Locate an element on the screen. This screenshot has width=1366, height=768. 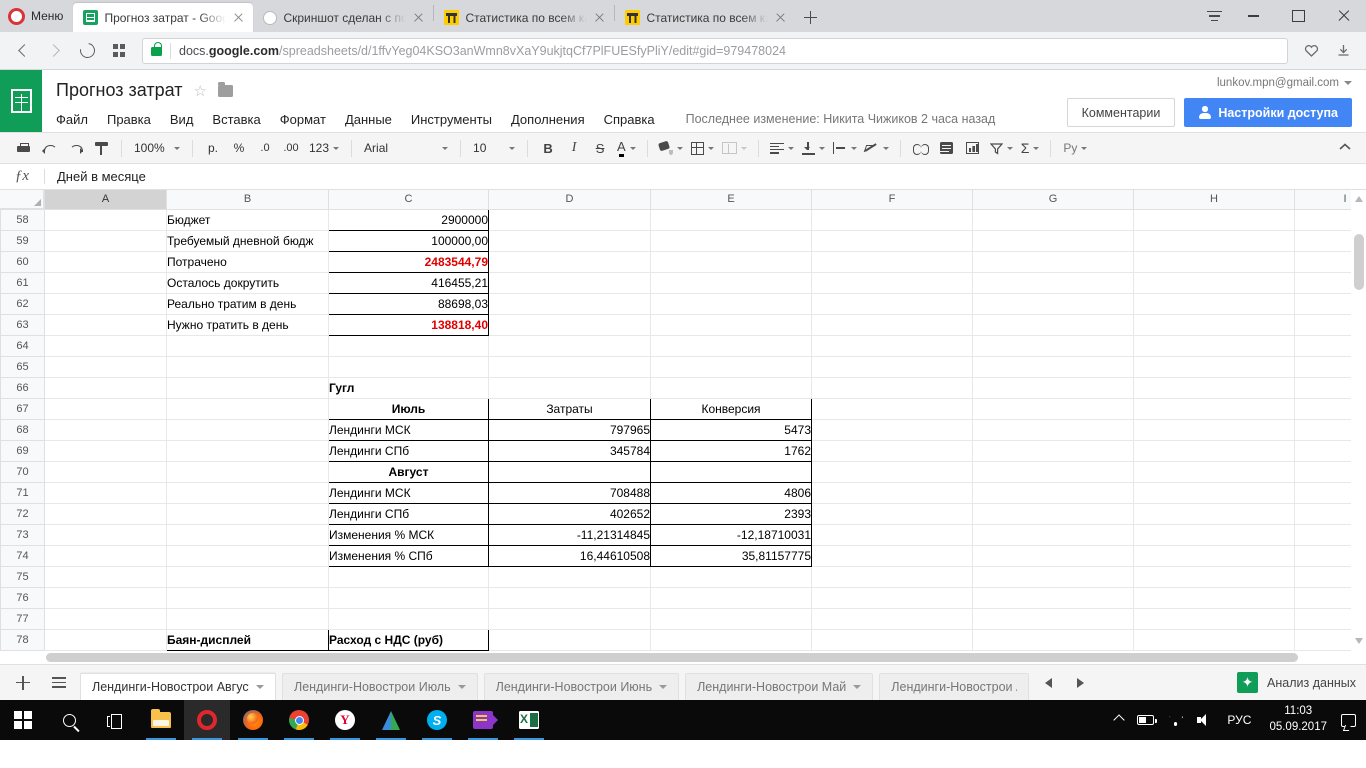
forward-button is located at coordinates (55, 51).